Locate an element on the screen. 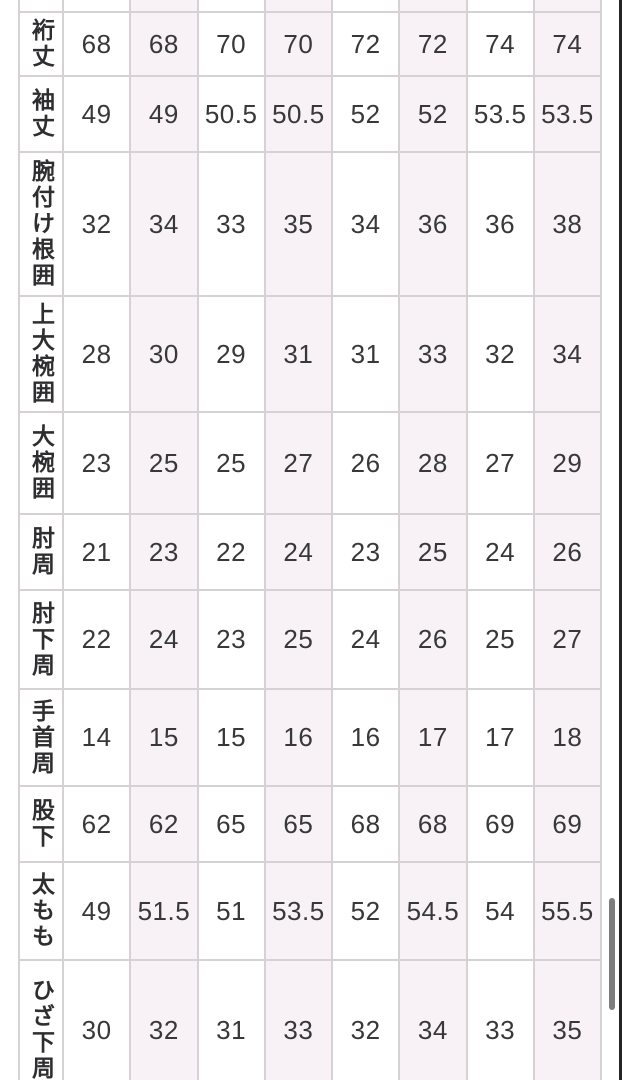 This screenshot has width=622, height=1080. row-header-label: 肘周 is located at coordinates (41, 552).